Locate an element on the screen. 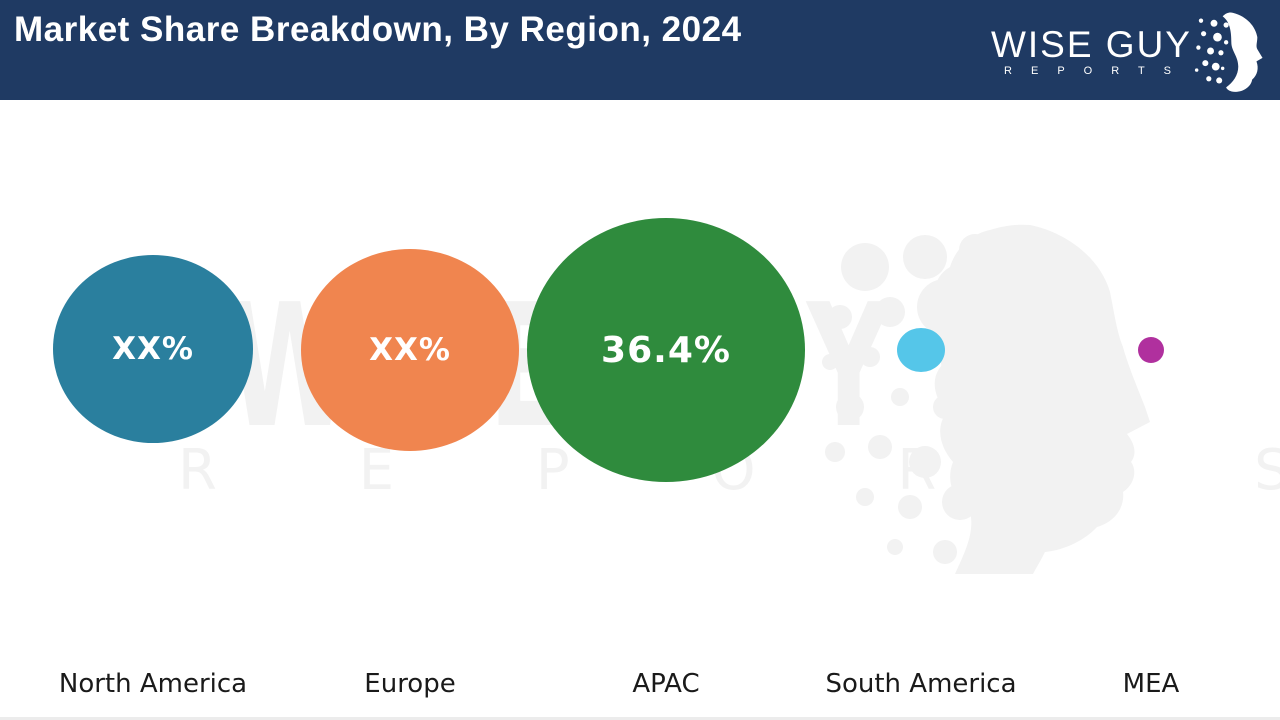  bottom-divider is located at coordinates (640, 718).